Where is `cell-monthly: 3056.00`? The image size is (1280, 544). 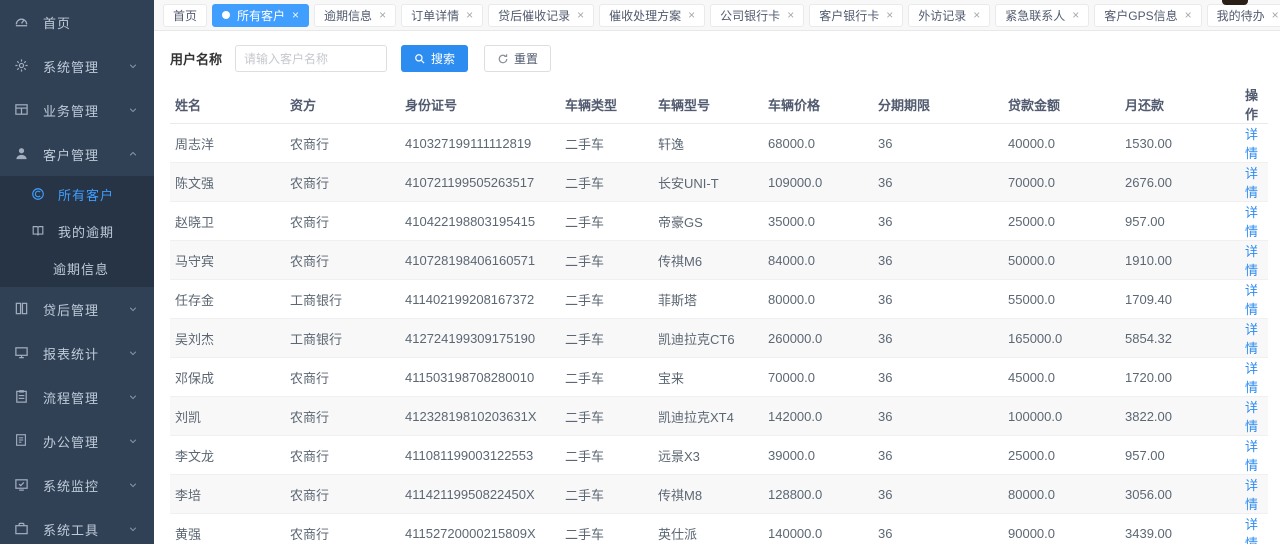 cell-monthly: 3056.00 is located at coordinates (1180, 494).